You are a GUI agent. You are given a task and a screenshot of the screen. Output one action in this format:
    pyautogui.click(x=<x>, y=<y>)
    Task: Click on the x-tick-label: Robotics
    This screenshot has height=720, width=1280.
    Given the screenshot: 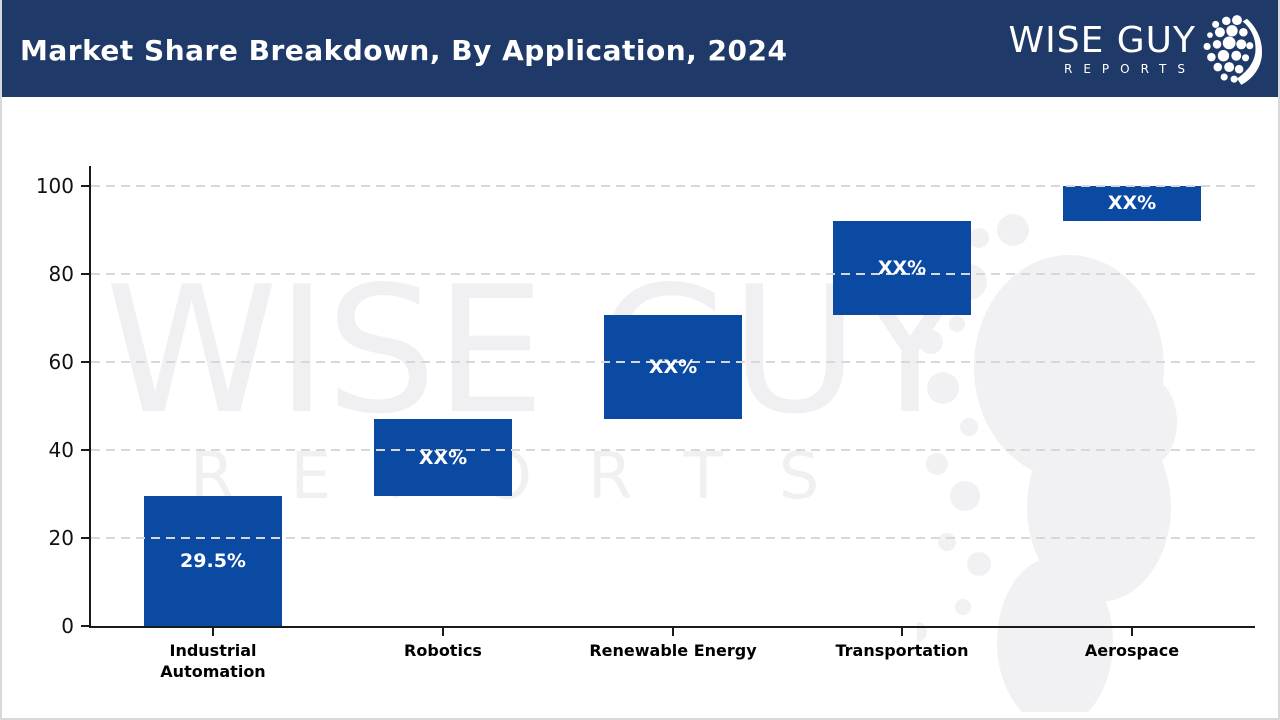 What is the action you would take?
    pyautogui.click(x=443, y=650)
    